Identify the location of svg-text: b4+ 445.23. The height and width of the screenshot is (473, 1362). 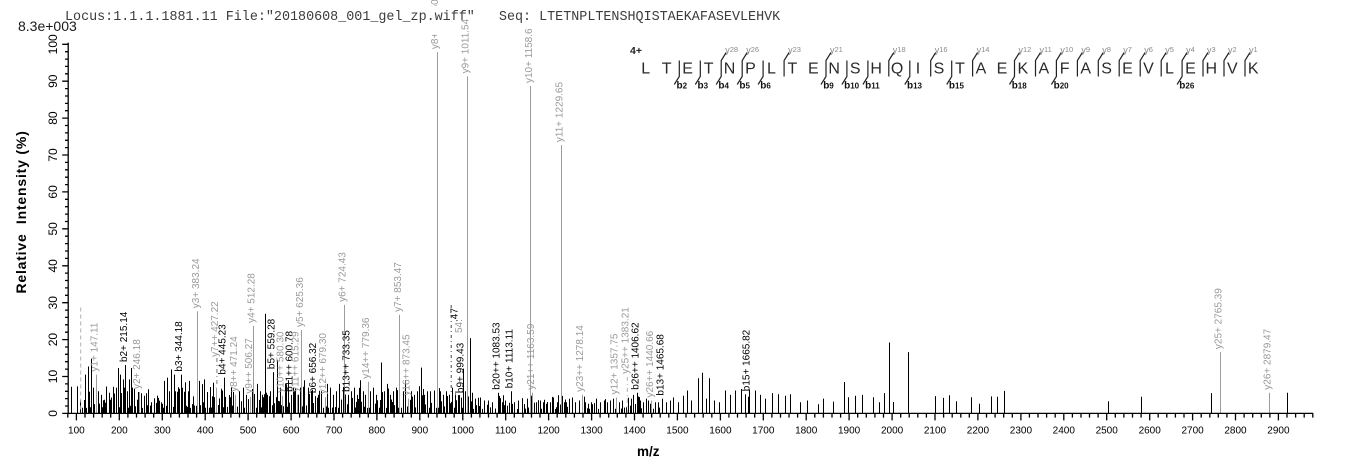
(223, 349).